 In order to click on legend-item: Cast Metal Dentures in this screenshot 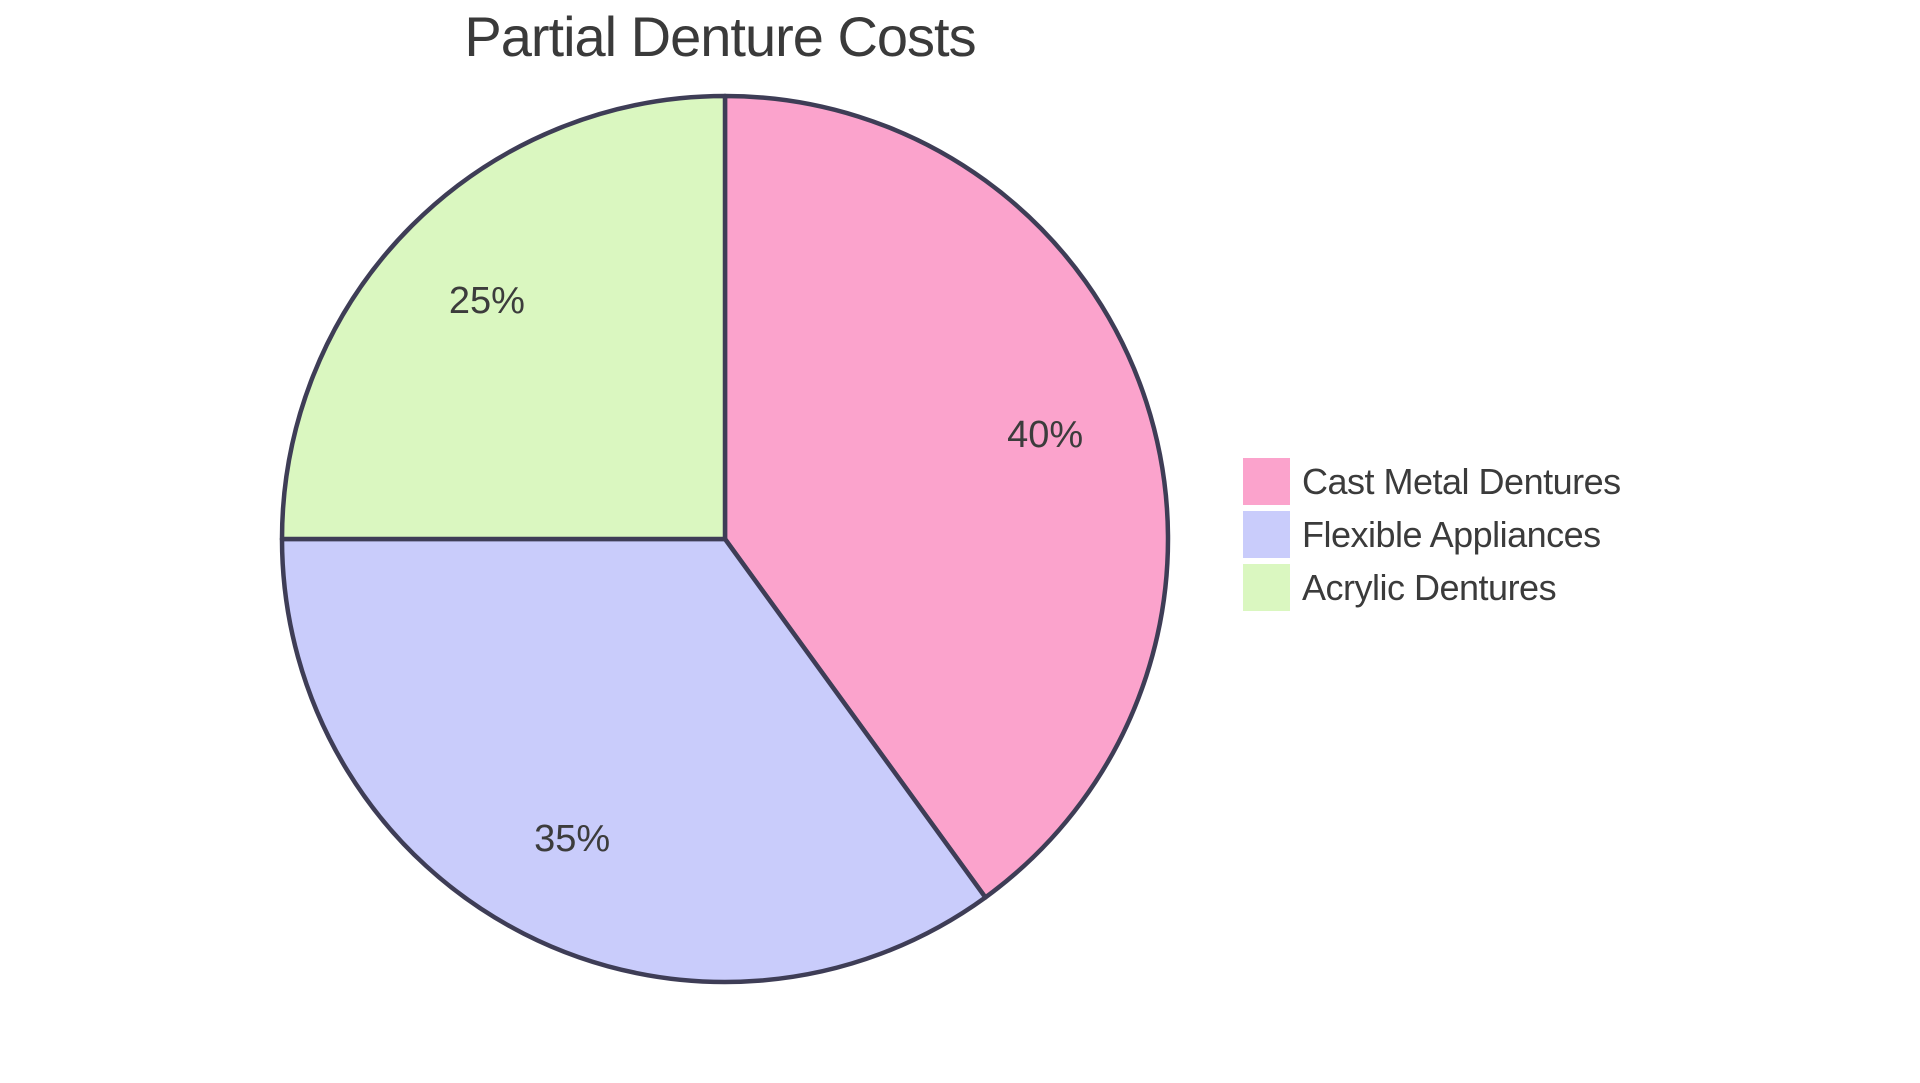, I will do `click(1432, 481)`.